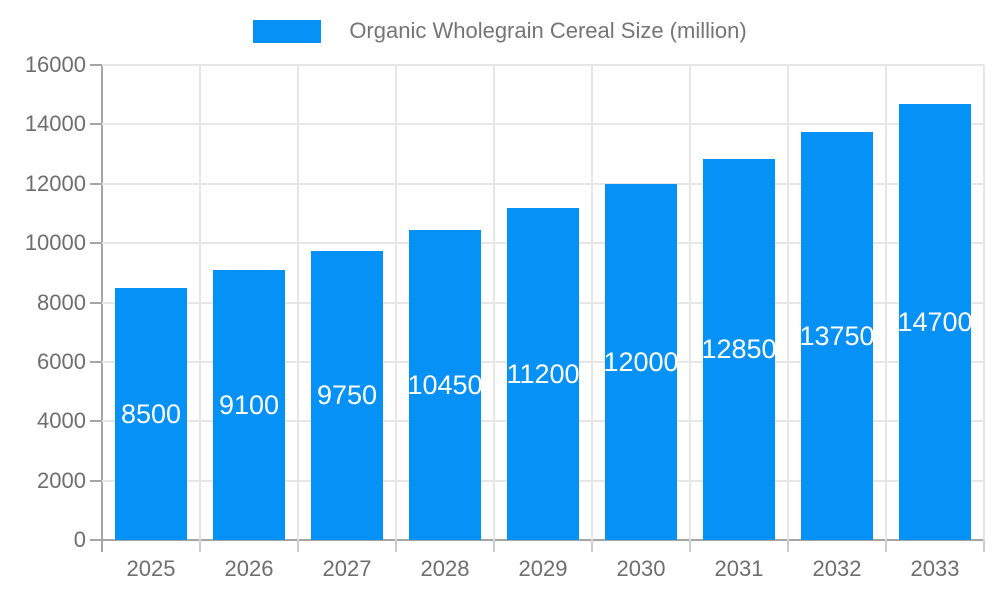 Image resolution: width=1000 pixels, height=600 pixels. I want to click on y-tick-label: 2000, so click(61, 480).